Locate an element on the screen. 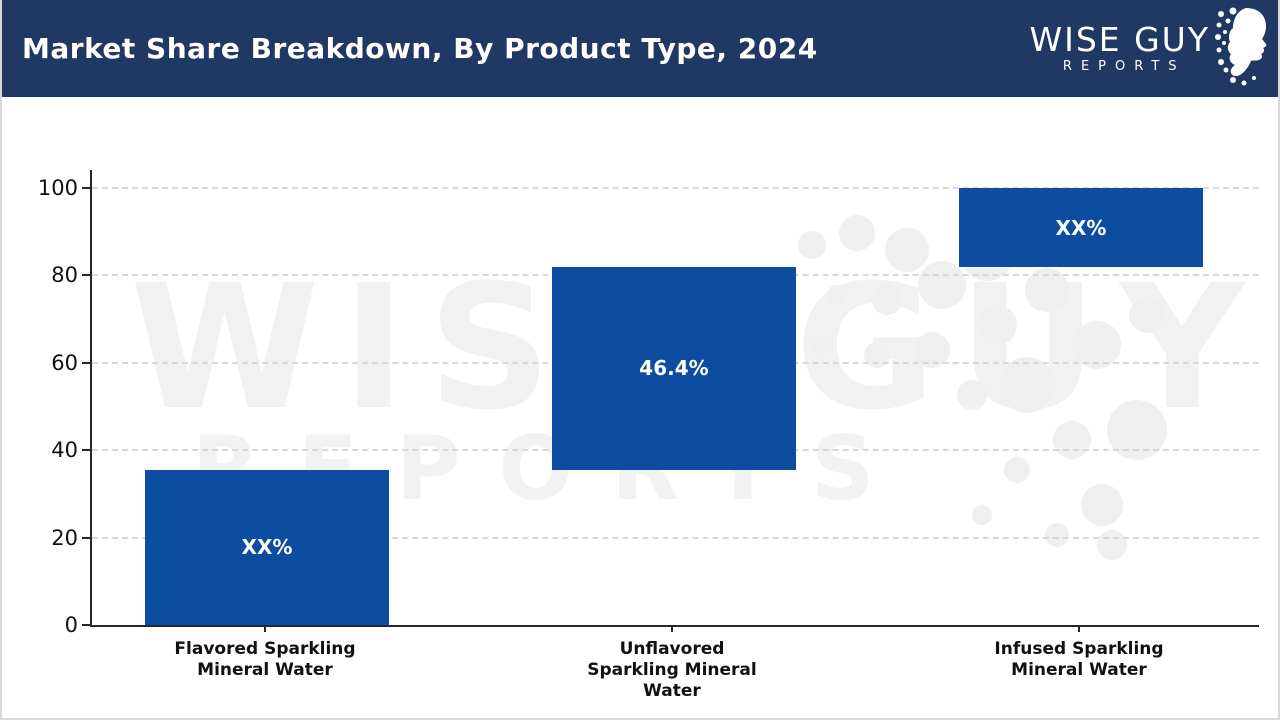  wiseguy-logo: WISE GUY REPORTS is located at coordinates (1148, 48).